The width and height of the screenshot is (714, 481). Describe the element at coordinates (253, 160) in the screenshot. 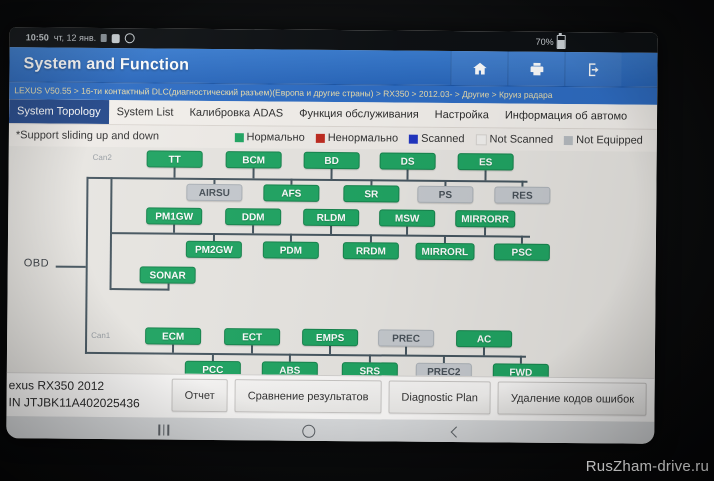

I see `topology-node-bcm: BCM` at that location.